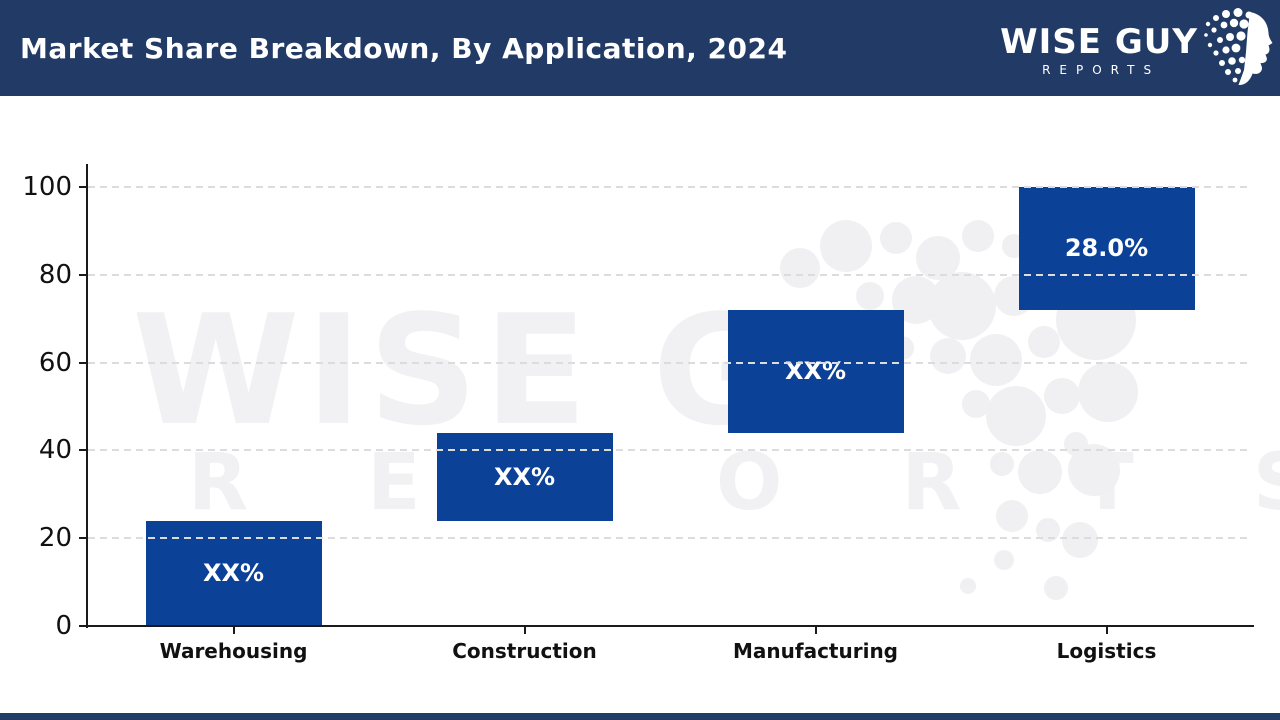 Image resolution: width=1280 pixels, height=720 pixels. I want to click on bar-construction: XX%, so click(524, 476).